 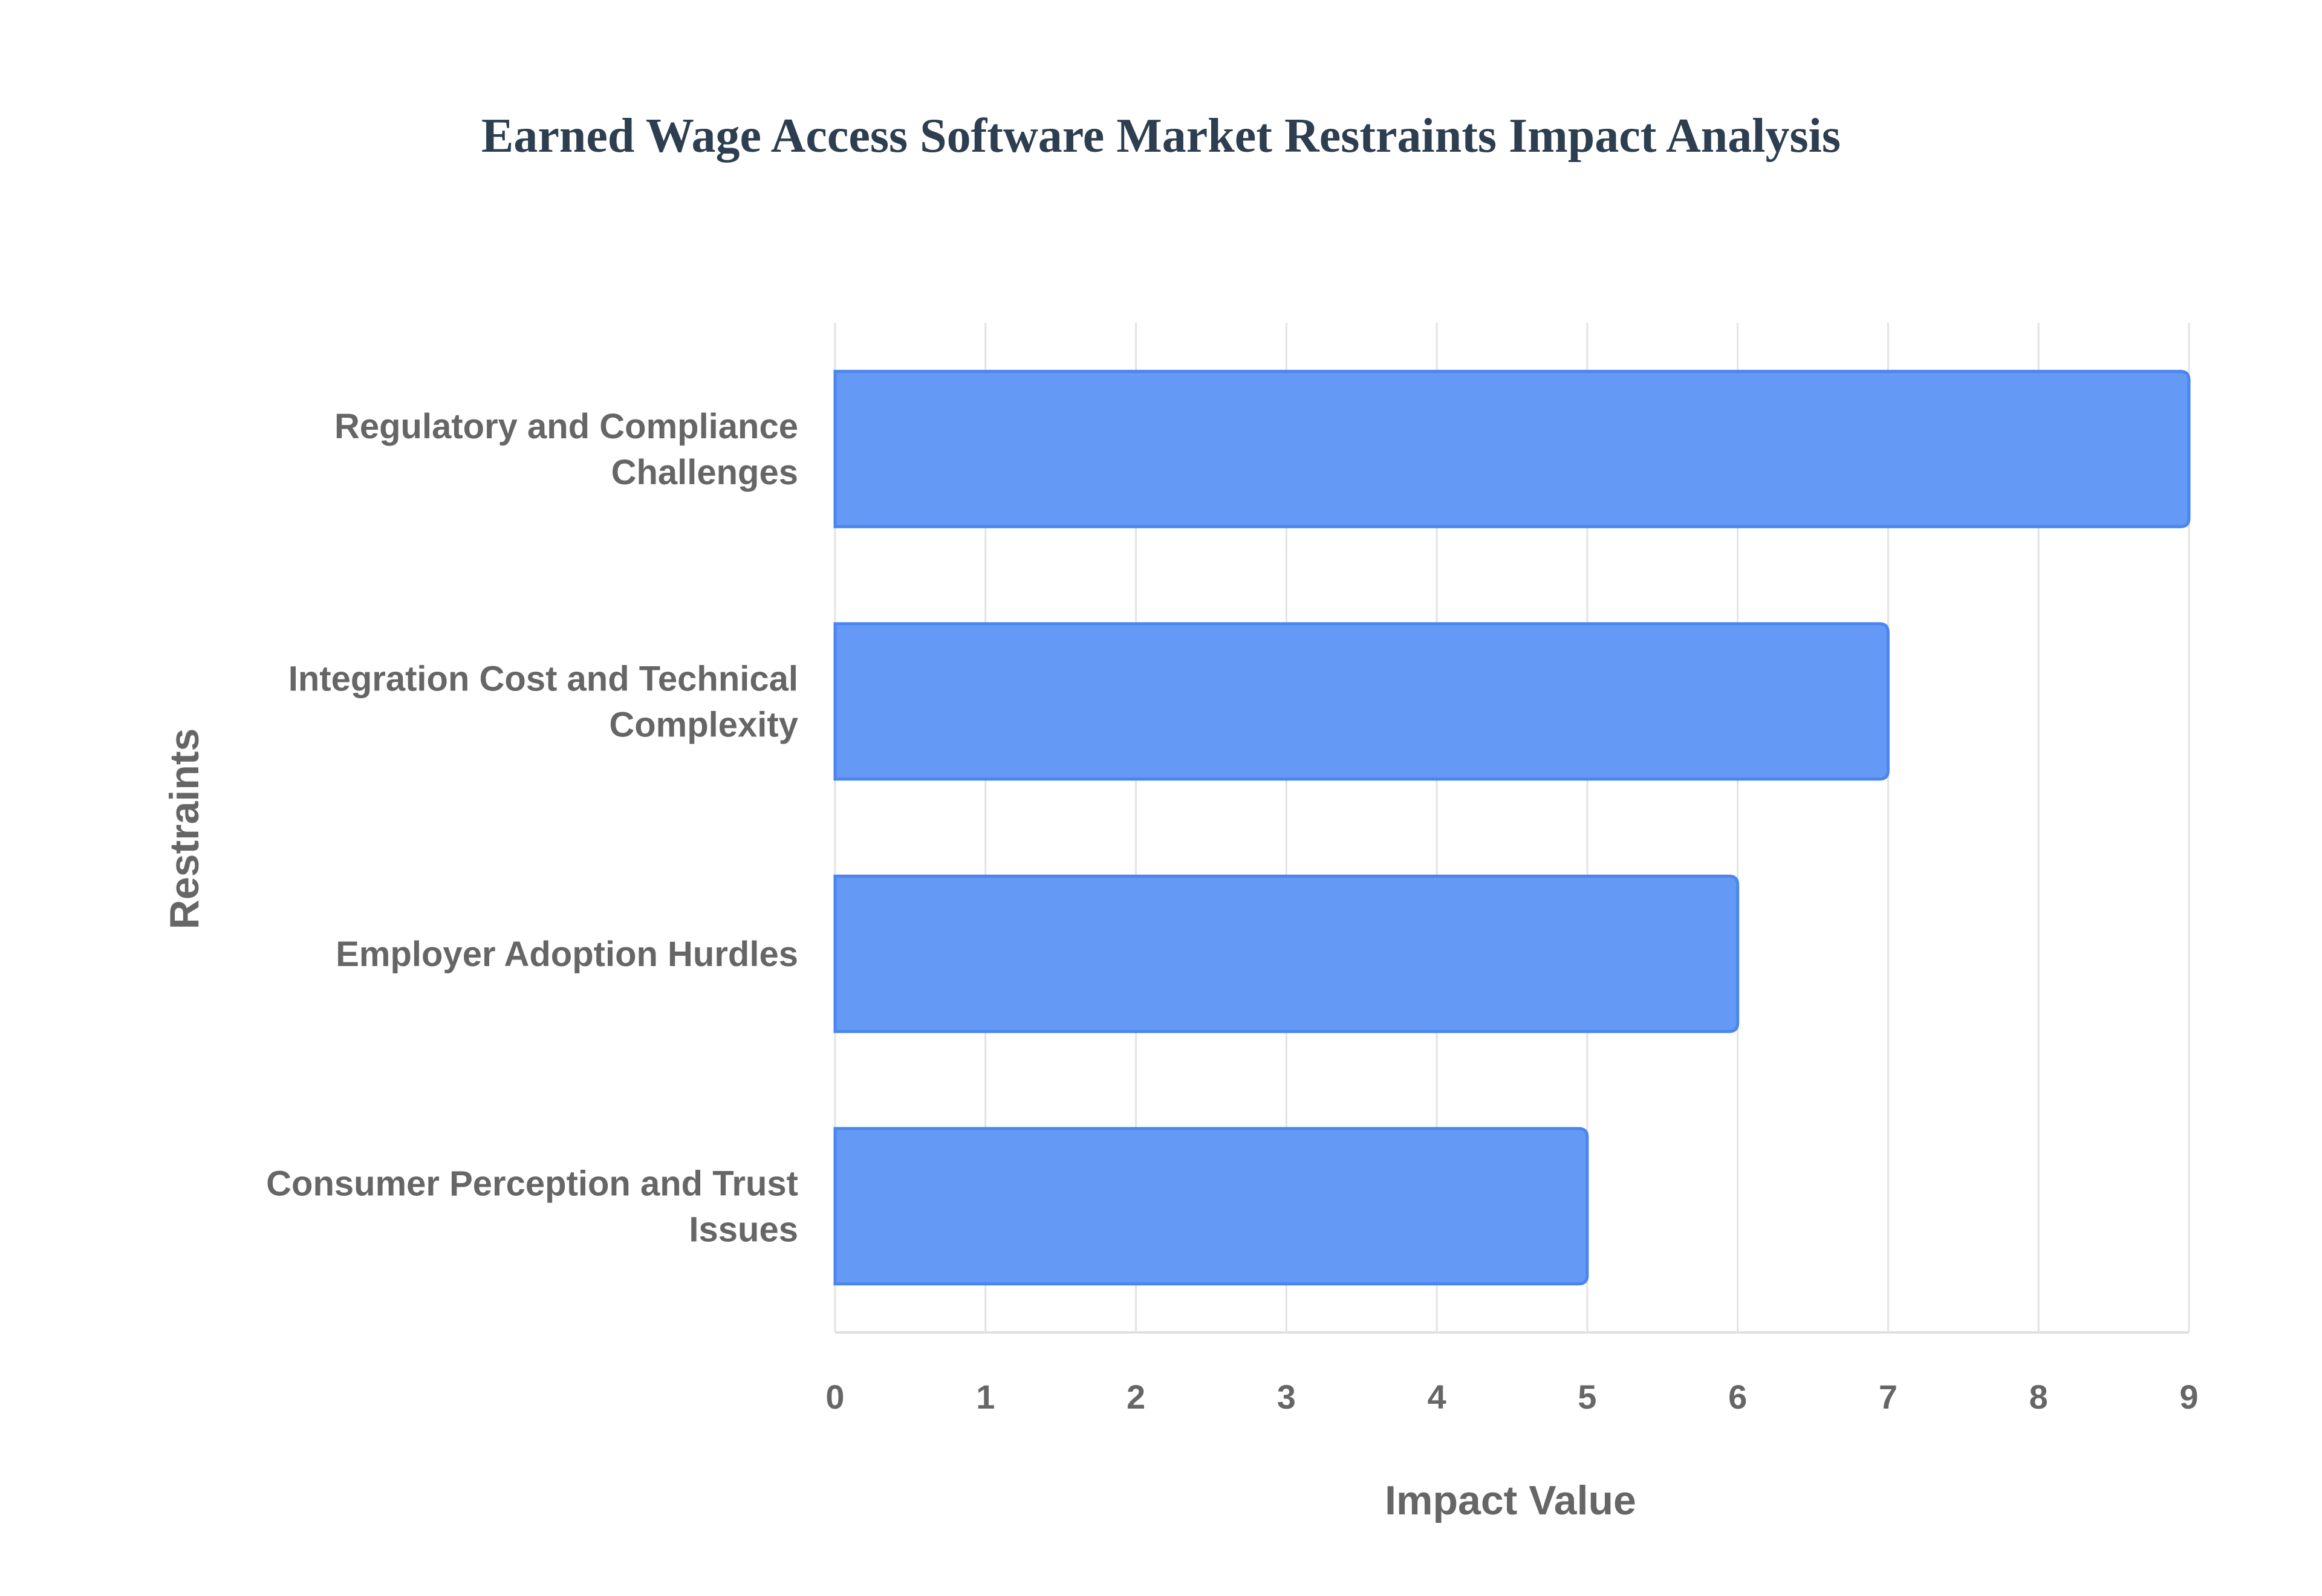 I want to click on x-tick-label: 7, so click(x=1888, y=1397).